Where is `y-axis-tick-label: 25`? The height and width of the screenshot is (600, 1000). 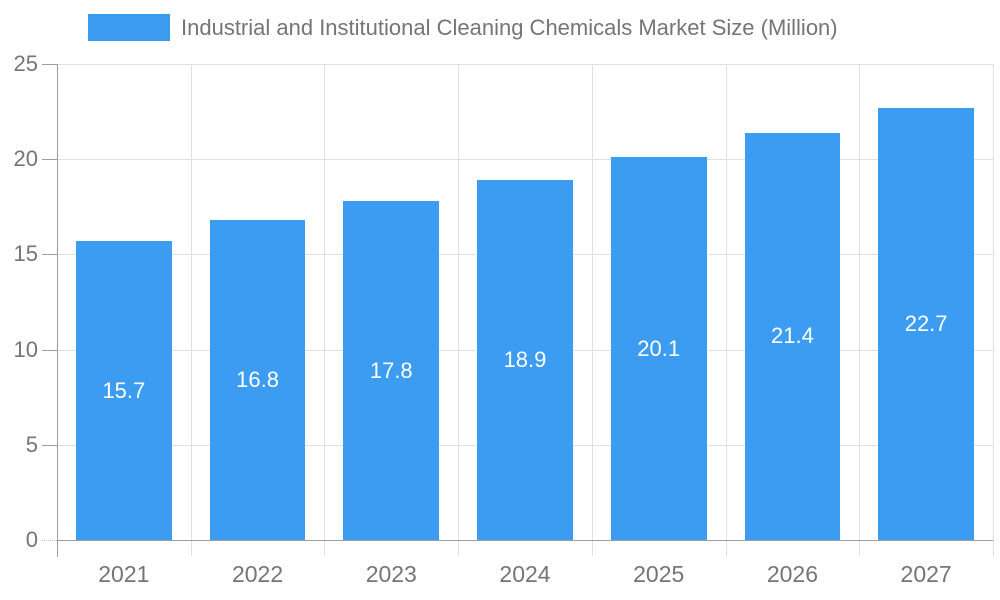
y-axis-tick-label: 25 is located at coordinates (25, 63).